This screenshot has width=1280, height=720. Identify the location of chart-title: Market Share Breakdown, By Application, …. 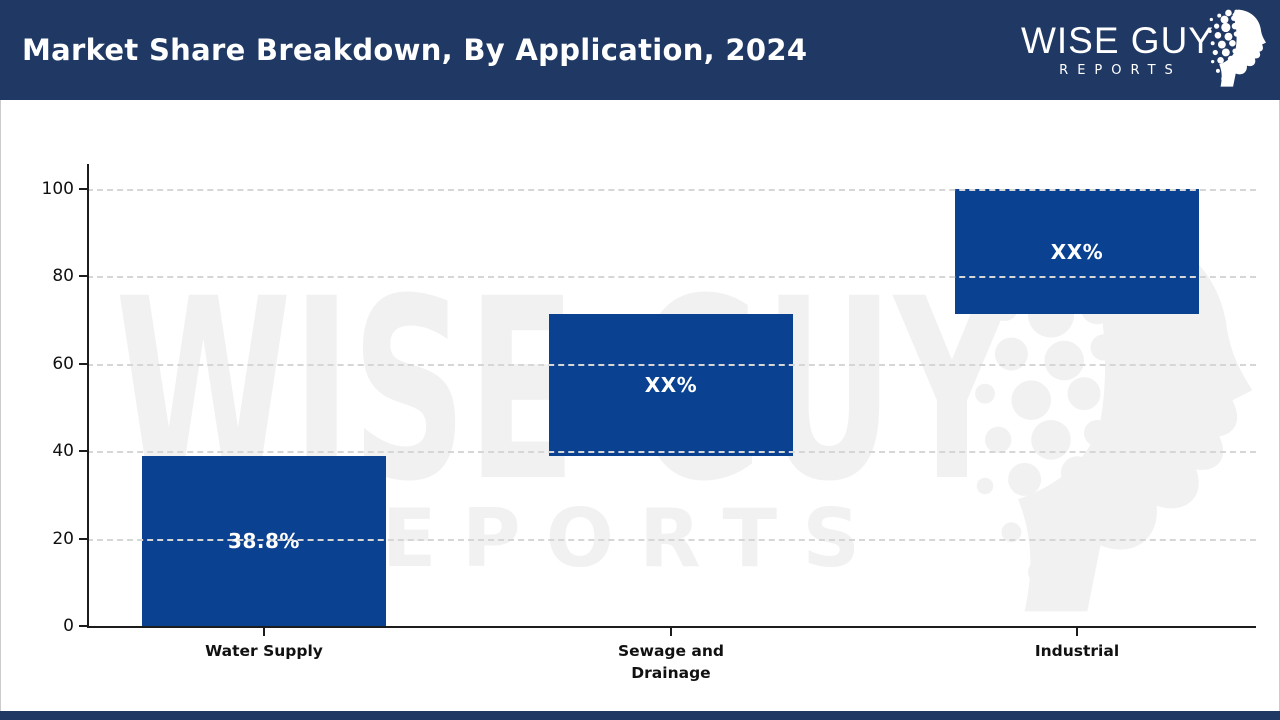
(415, 50).